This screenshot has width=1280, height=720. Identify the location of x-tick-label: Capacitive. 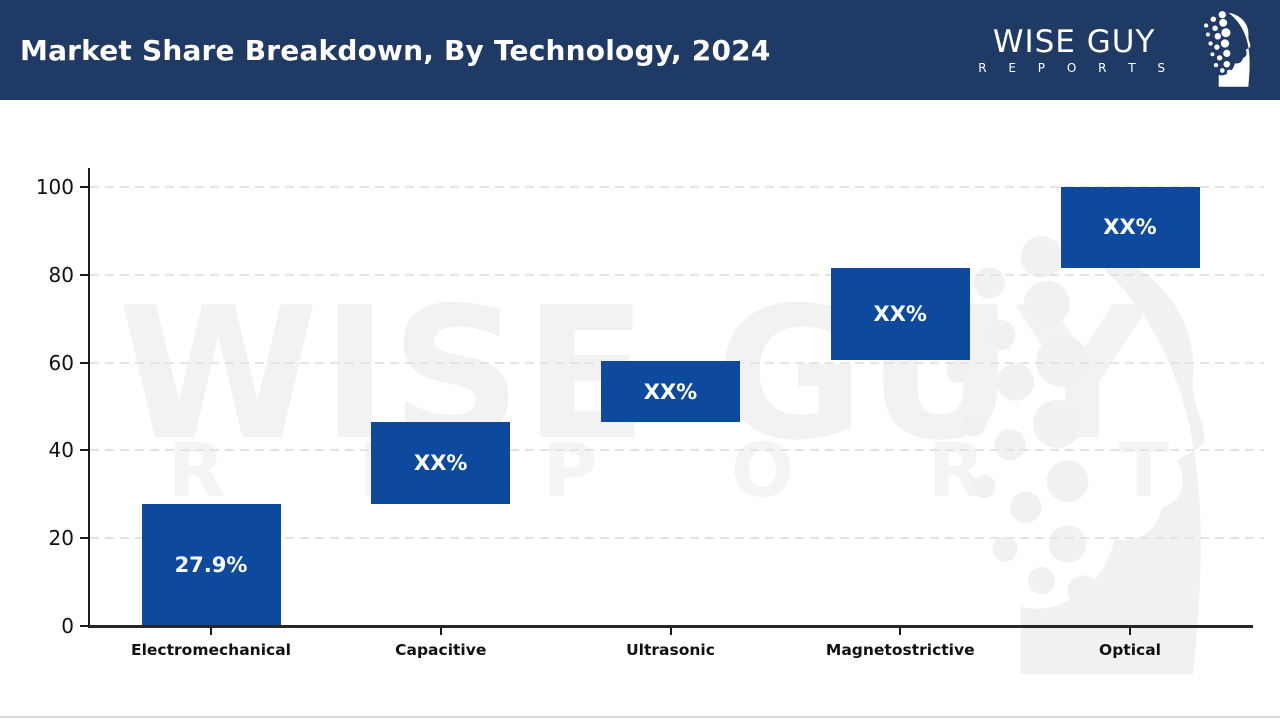
(441, 650).